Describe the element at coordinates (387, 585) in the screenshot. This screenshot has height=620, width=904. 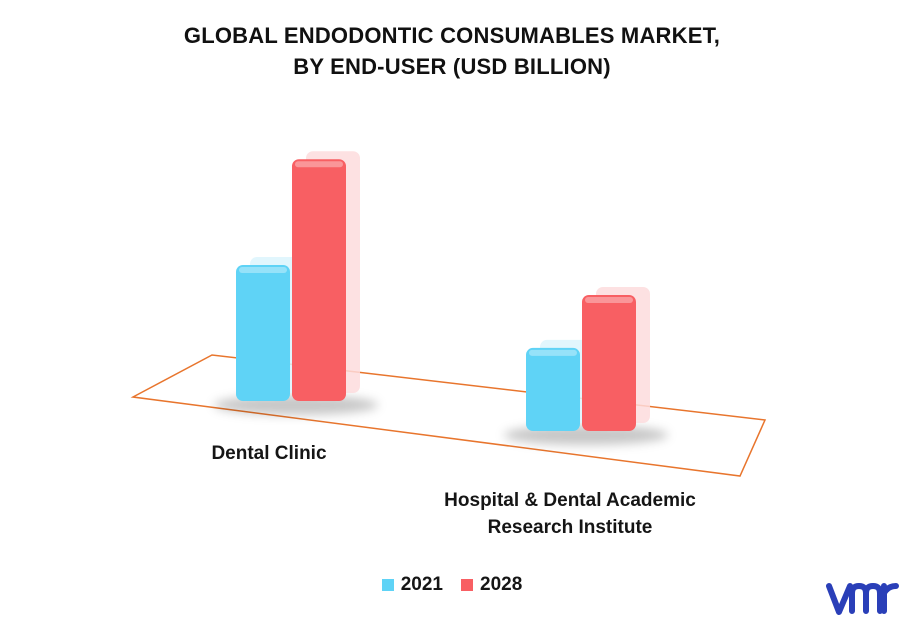
I see `legend-swatch-2021` at that location.